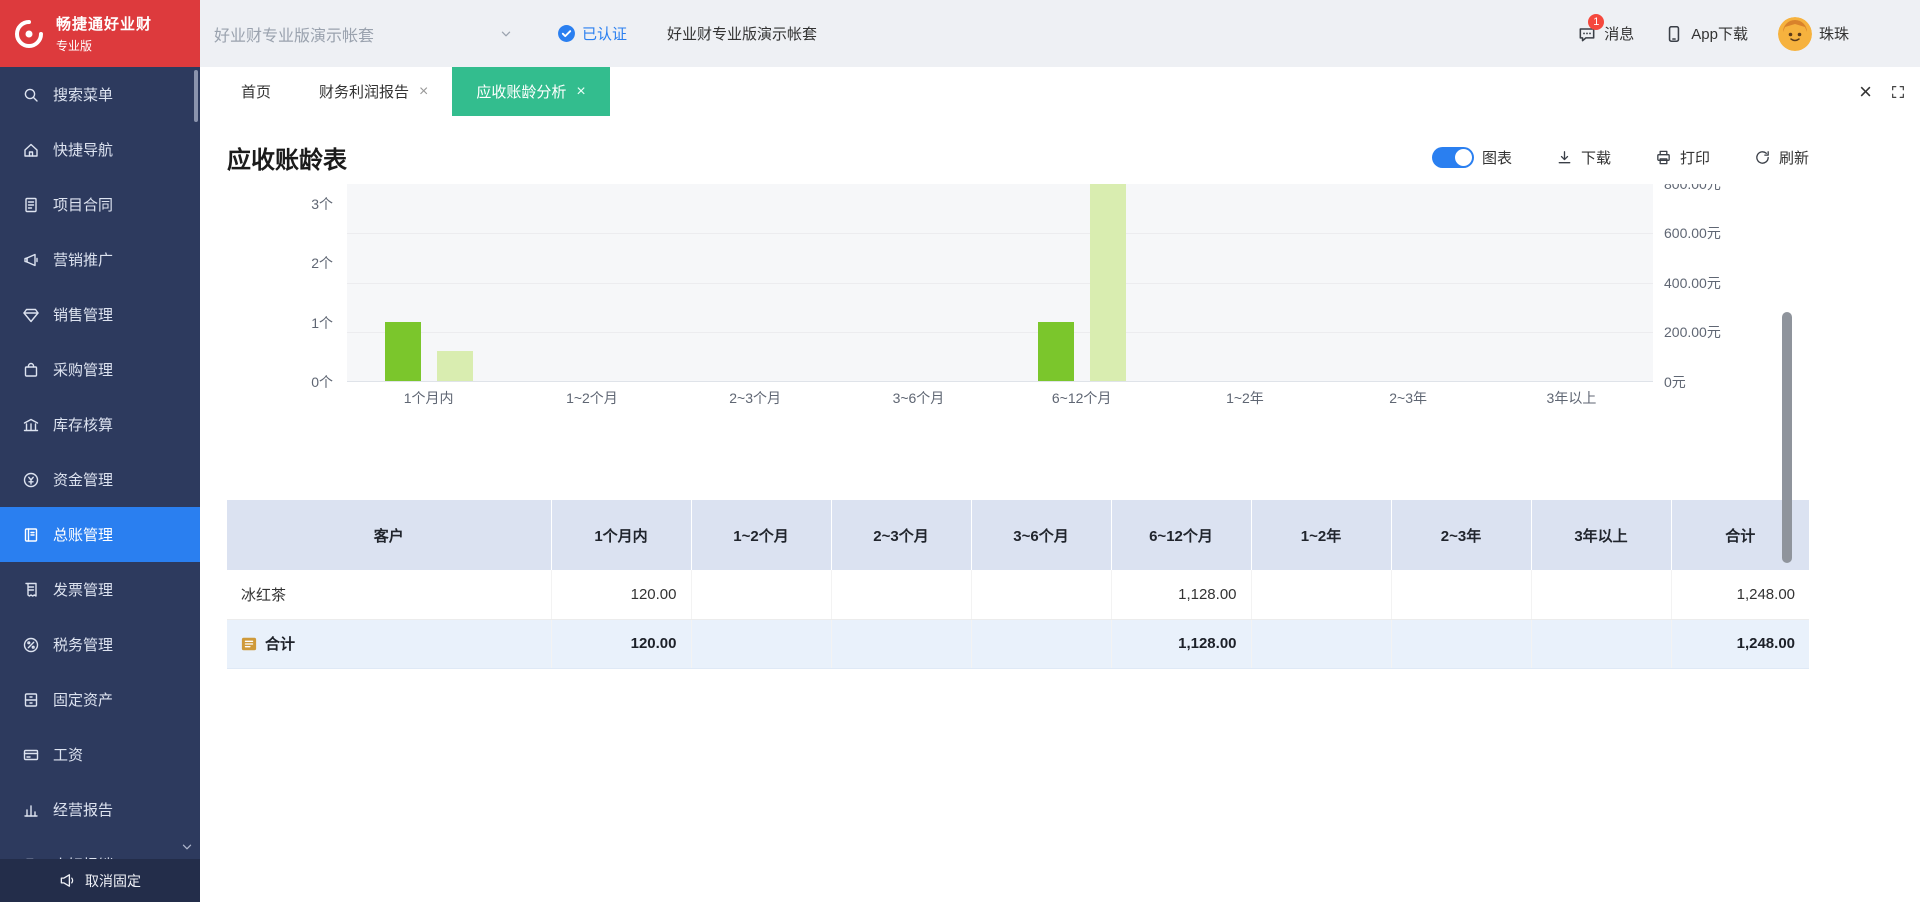 The image size is (1920, 902). I want to click on download-button: 下载, so click(1583, 157).